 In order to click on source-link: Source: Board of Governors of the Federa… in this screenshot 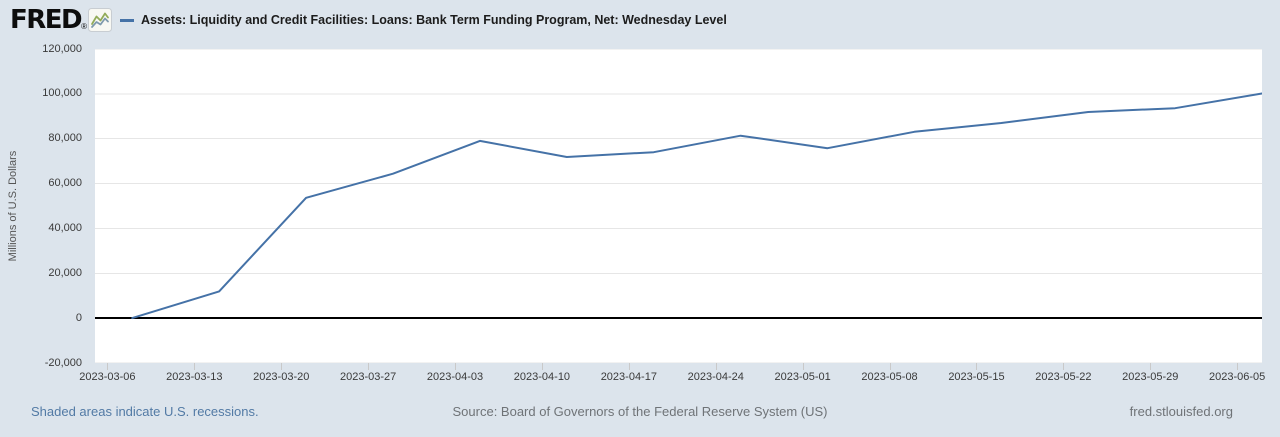, I will do `click(640, 411)`.